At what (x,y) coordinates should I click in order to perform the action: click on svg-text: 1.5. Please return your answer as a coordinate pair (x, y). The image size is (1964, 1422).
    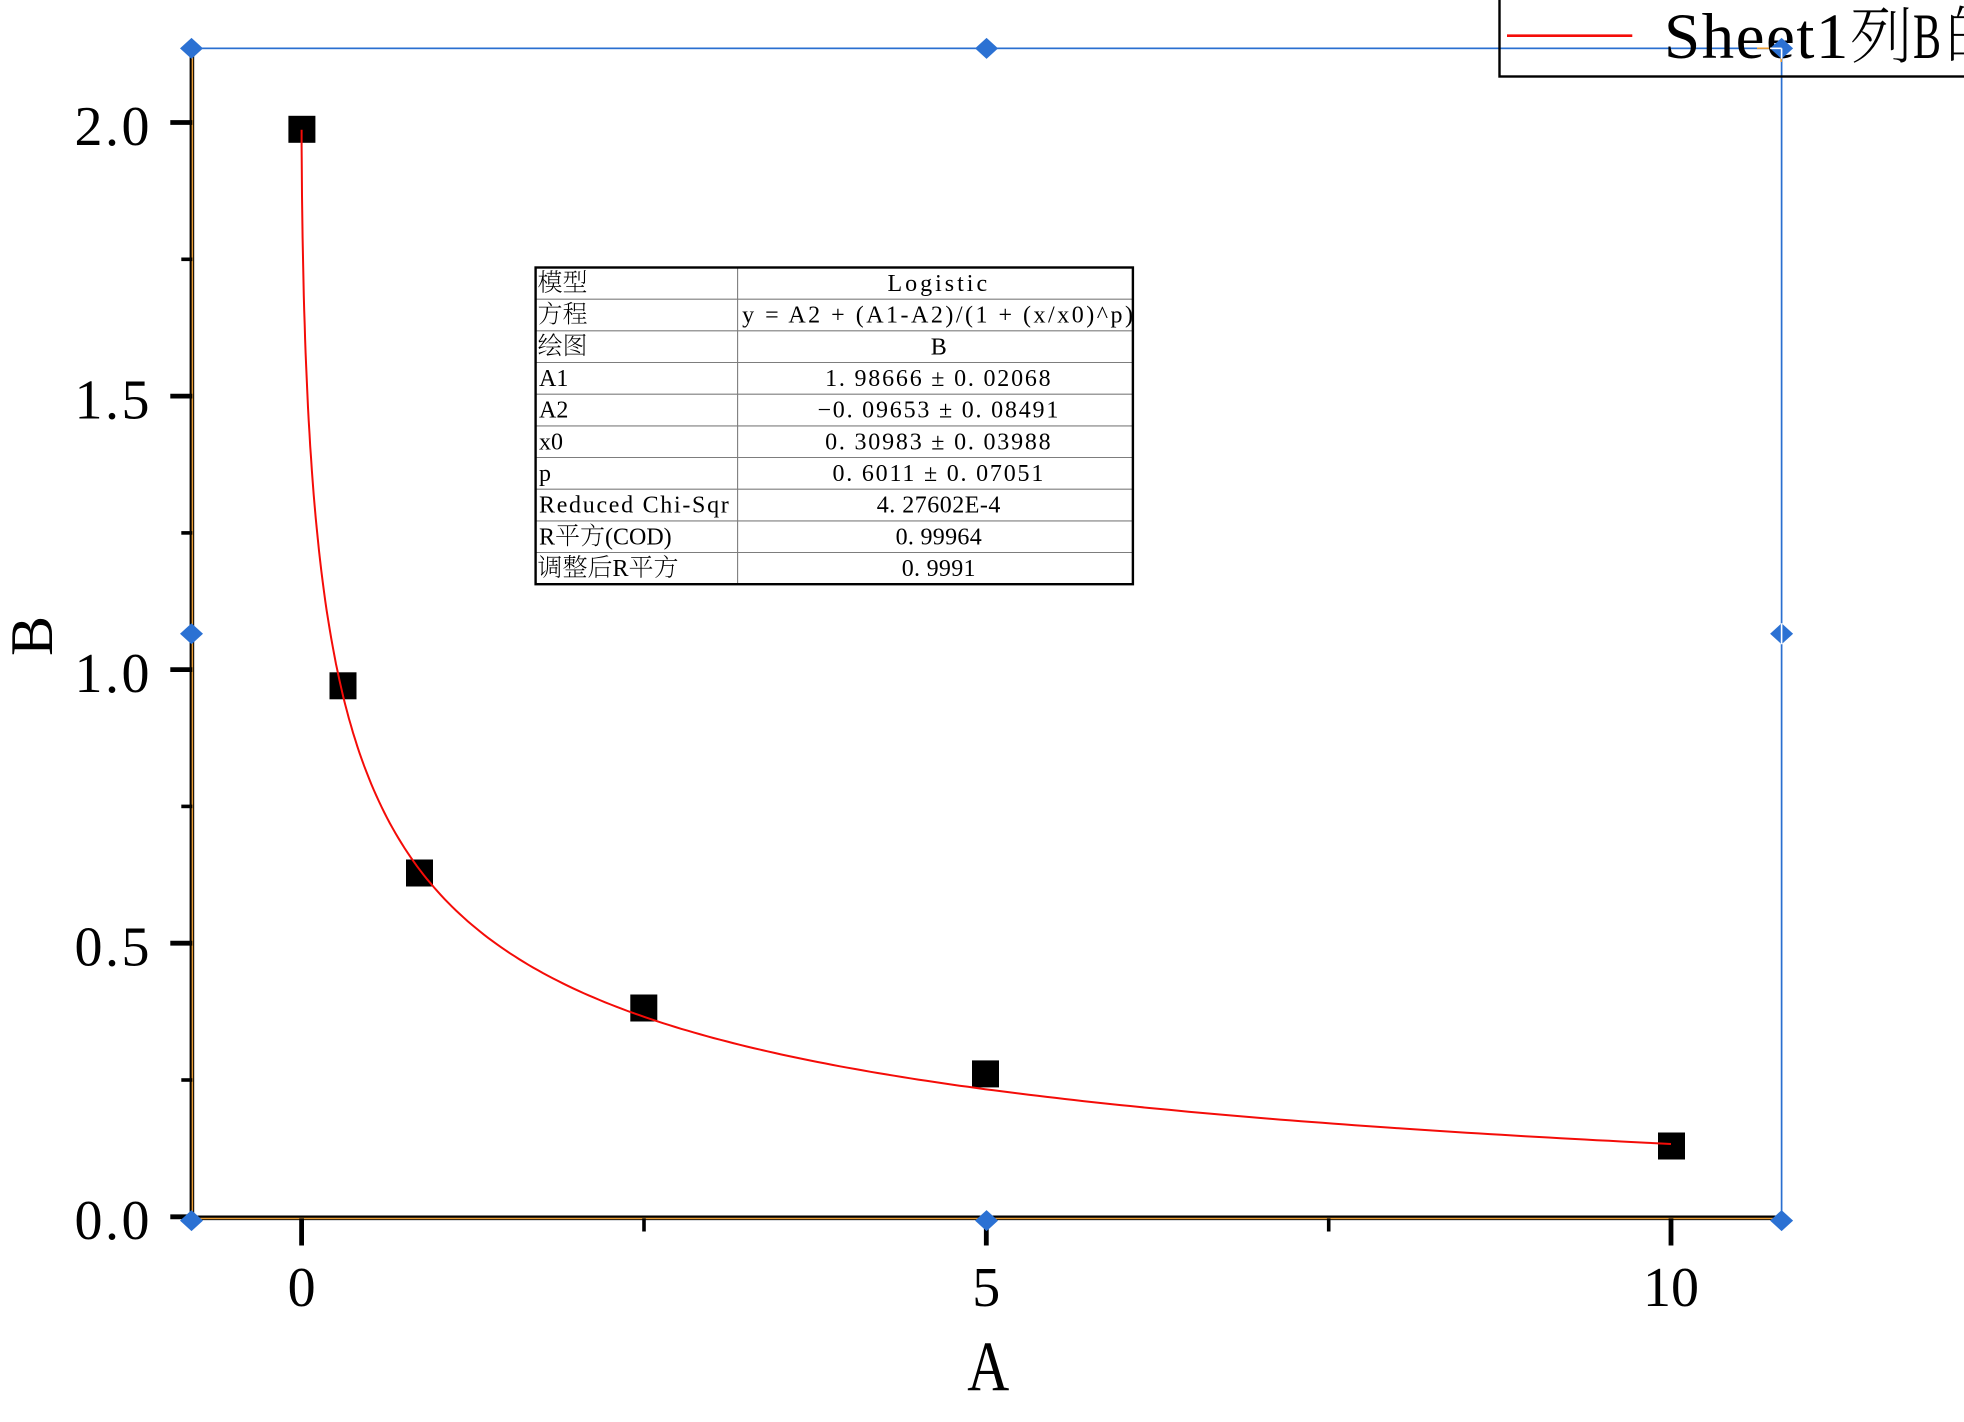
    Looking at the image, I should click on (114, 400).